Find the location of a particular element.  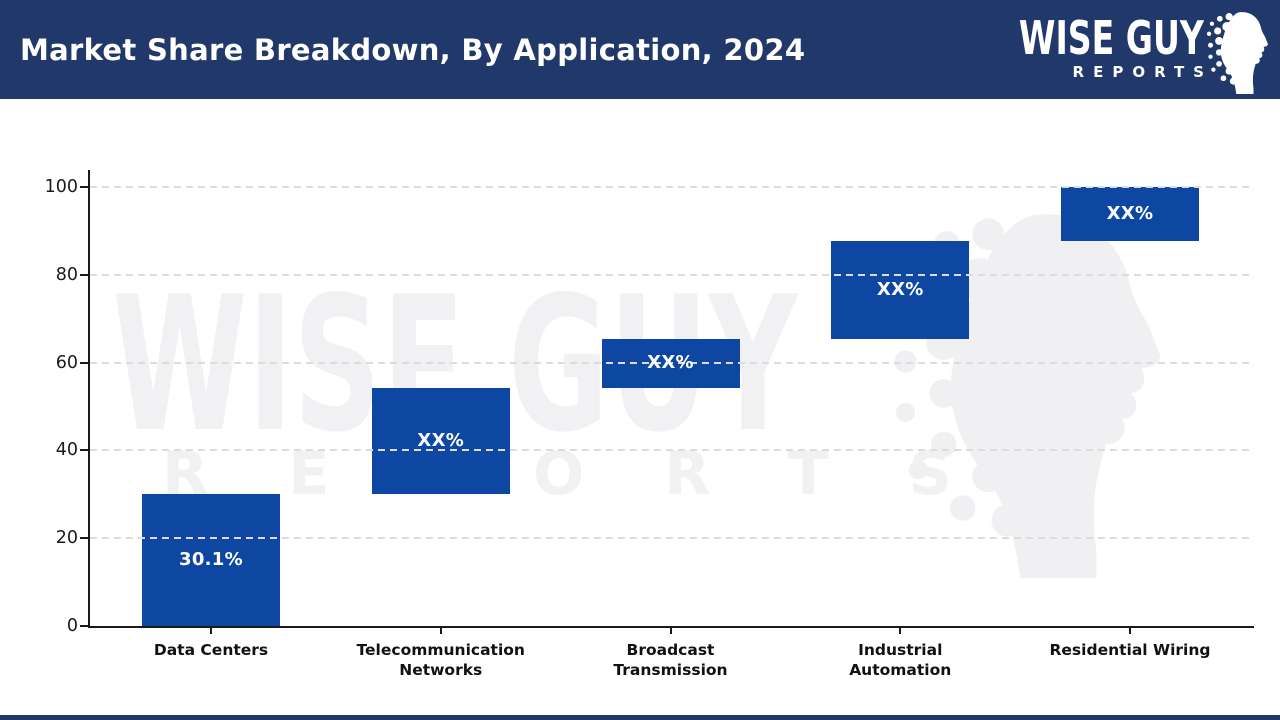

bar-label-industrial-automation: XX% is located at coordinates (900, 289).